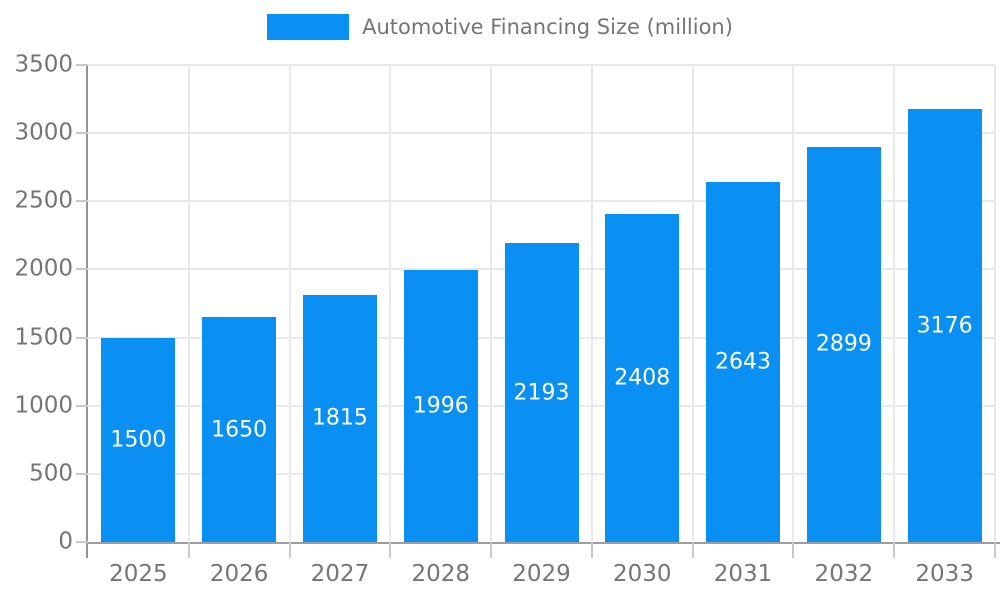  I want to click on bar: 2899, so click(843, 344).